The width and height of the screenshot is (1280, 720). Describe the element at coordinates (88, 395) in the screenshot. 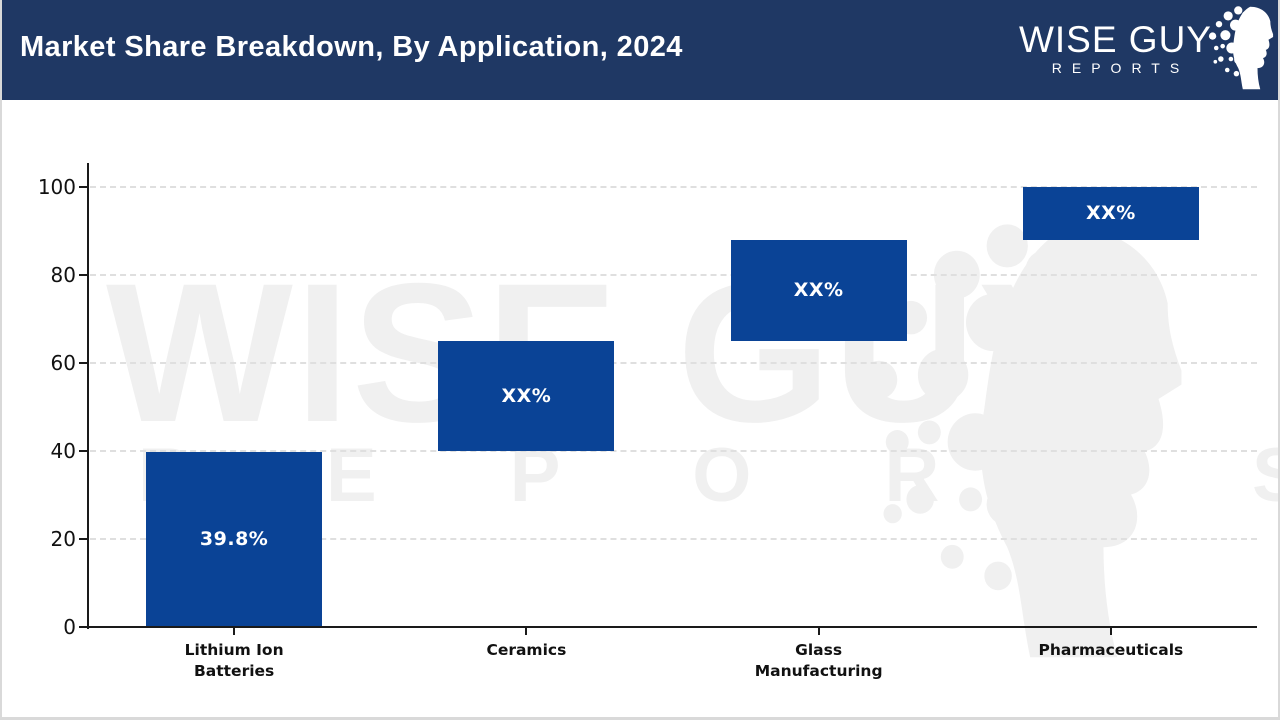

I see `y-axis` at that location.